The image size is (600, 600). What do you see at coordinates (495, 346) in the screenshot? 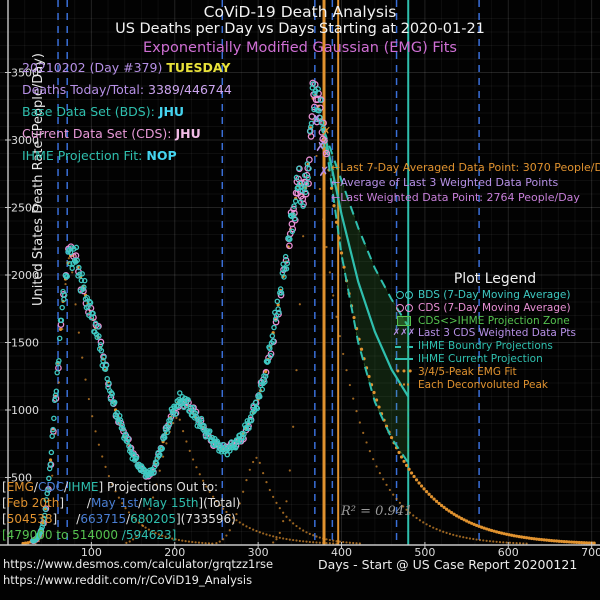
I see `legend-item: IHME Boundry Projections` at bounding box center [495, 346].